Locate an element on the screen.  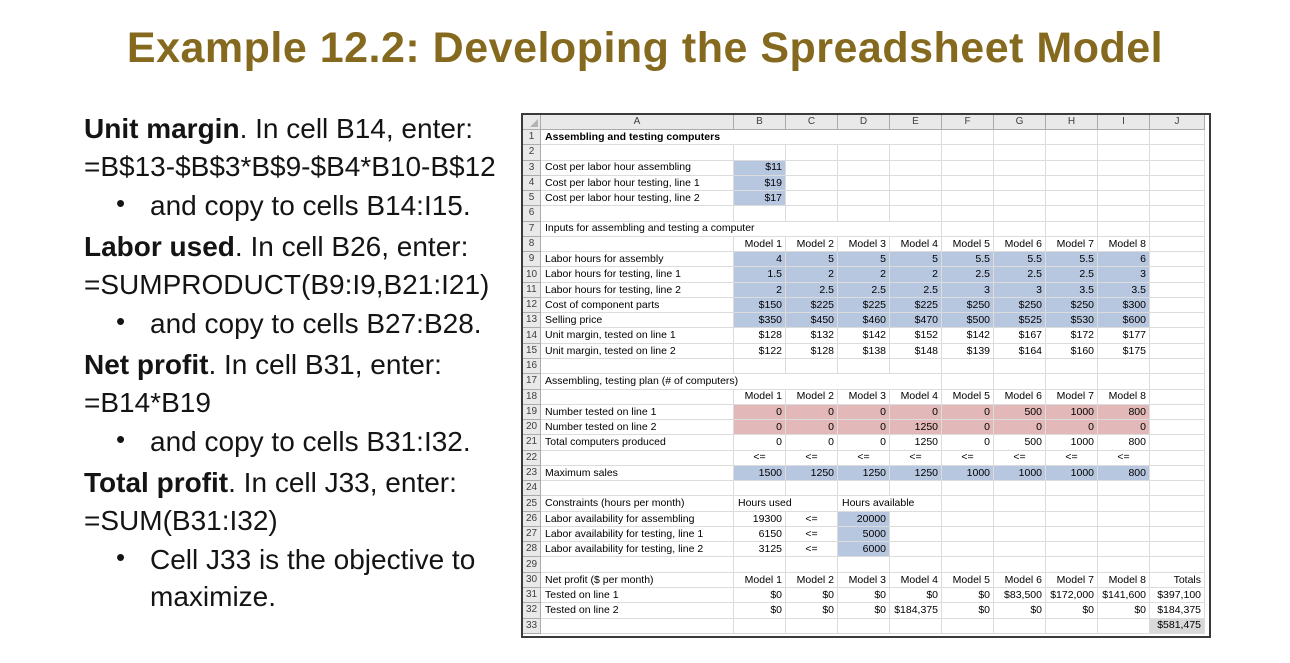
cell-I10: 3 is located at coordinates (1124, 275).